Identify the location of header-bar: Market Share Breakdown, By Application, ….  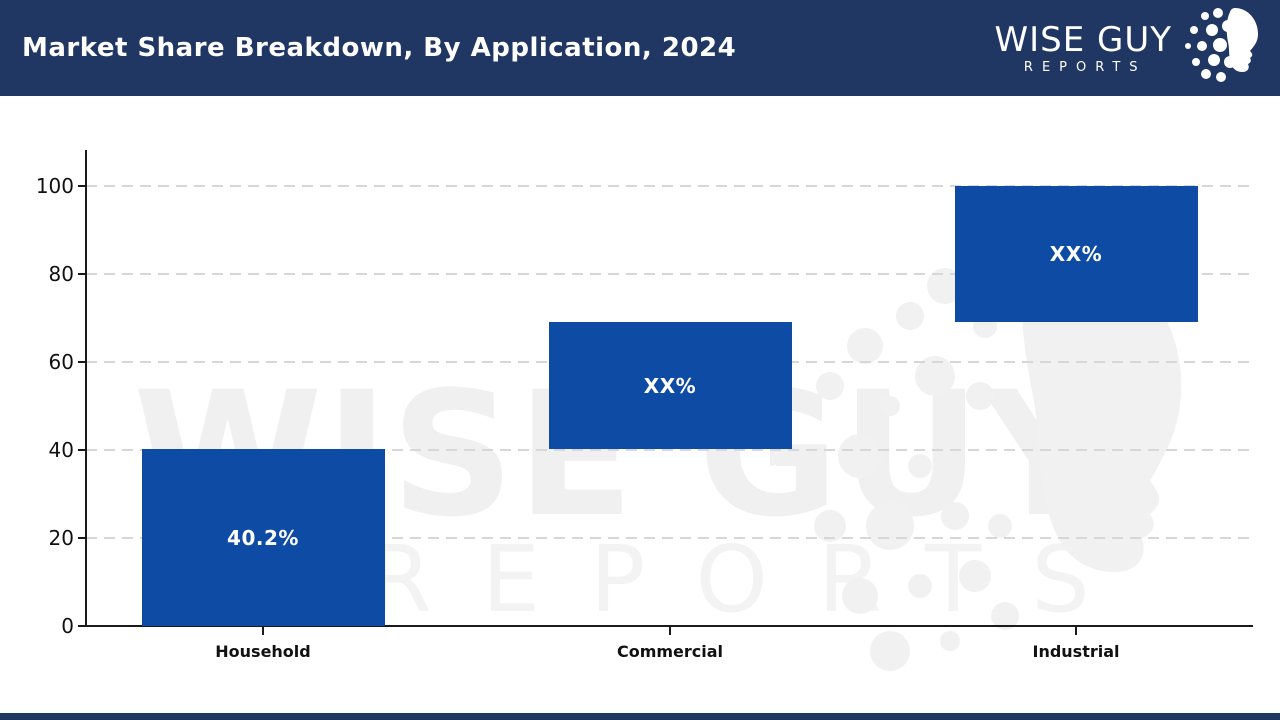
(640, 48).